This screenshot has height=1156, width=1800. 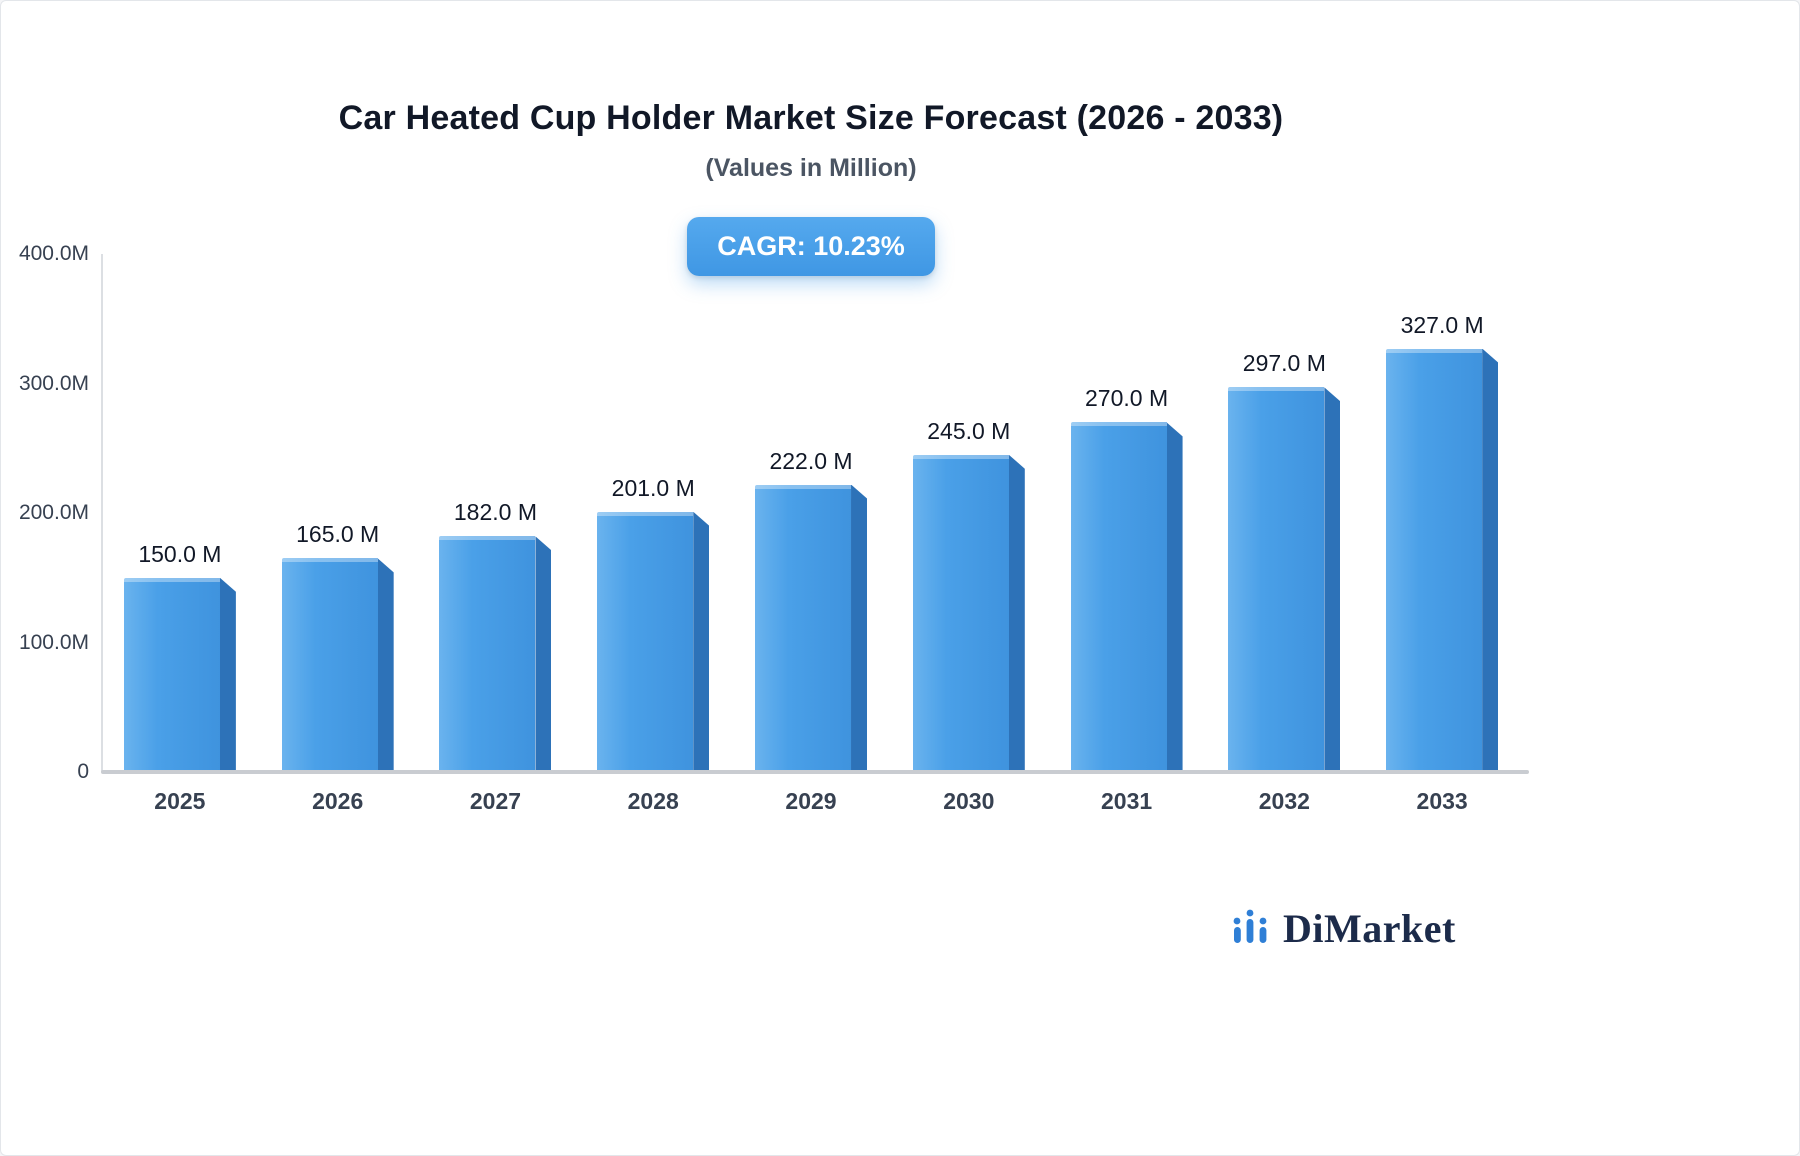 I want to click on bar-value-label: 182.0 M, so click(x=495, y=512).